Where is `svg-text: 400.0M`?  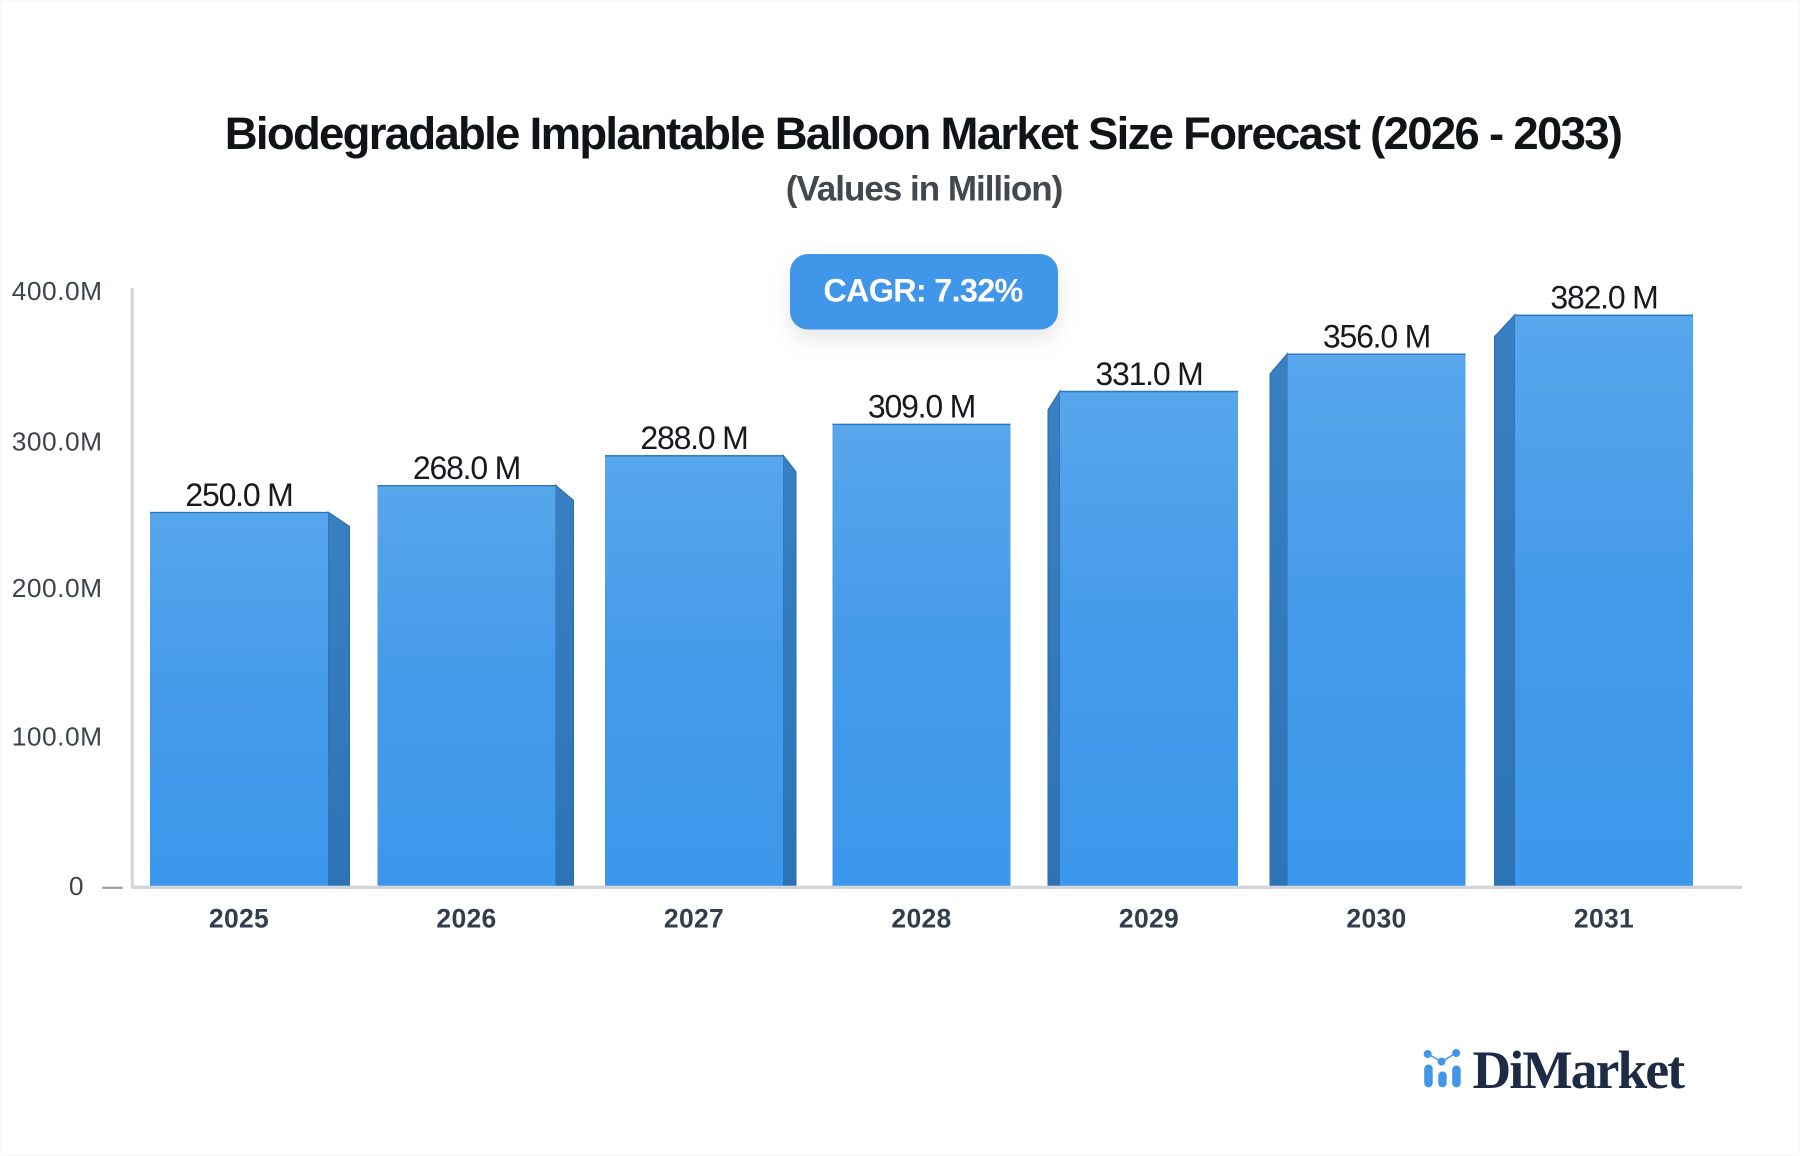
svg-text: 400.0M is located at coordinates (57, 291).